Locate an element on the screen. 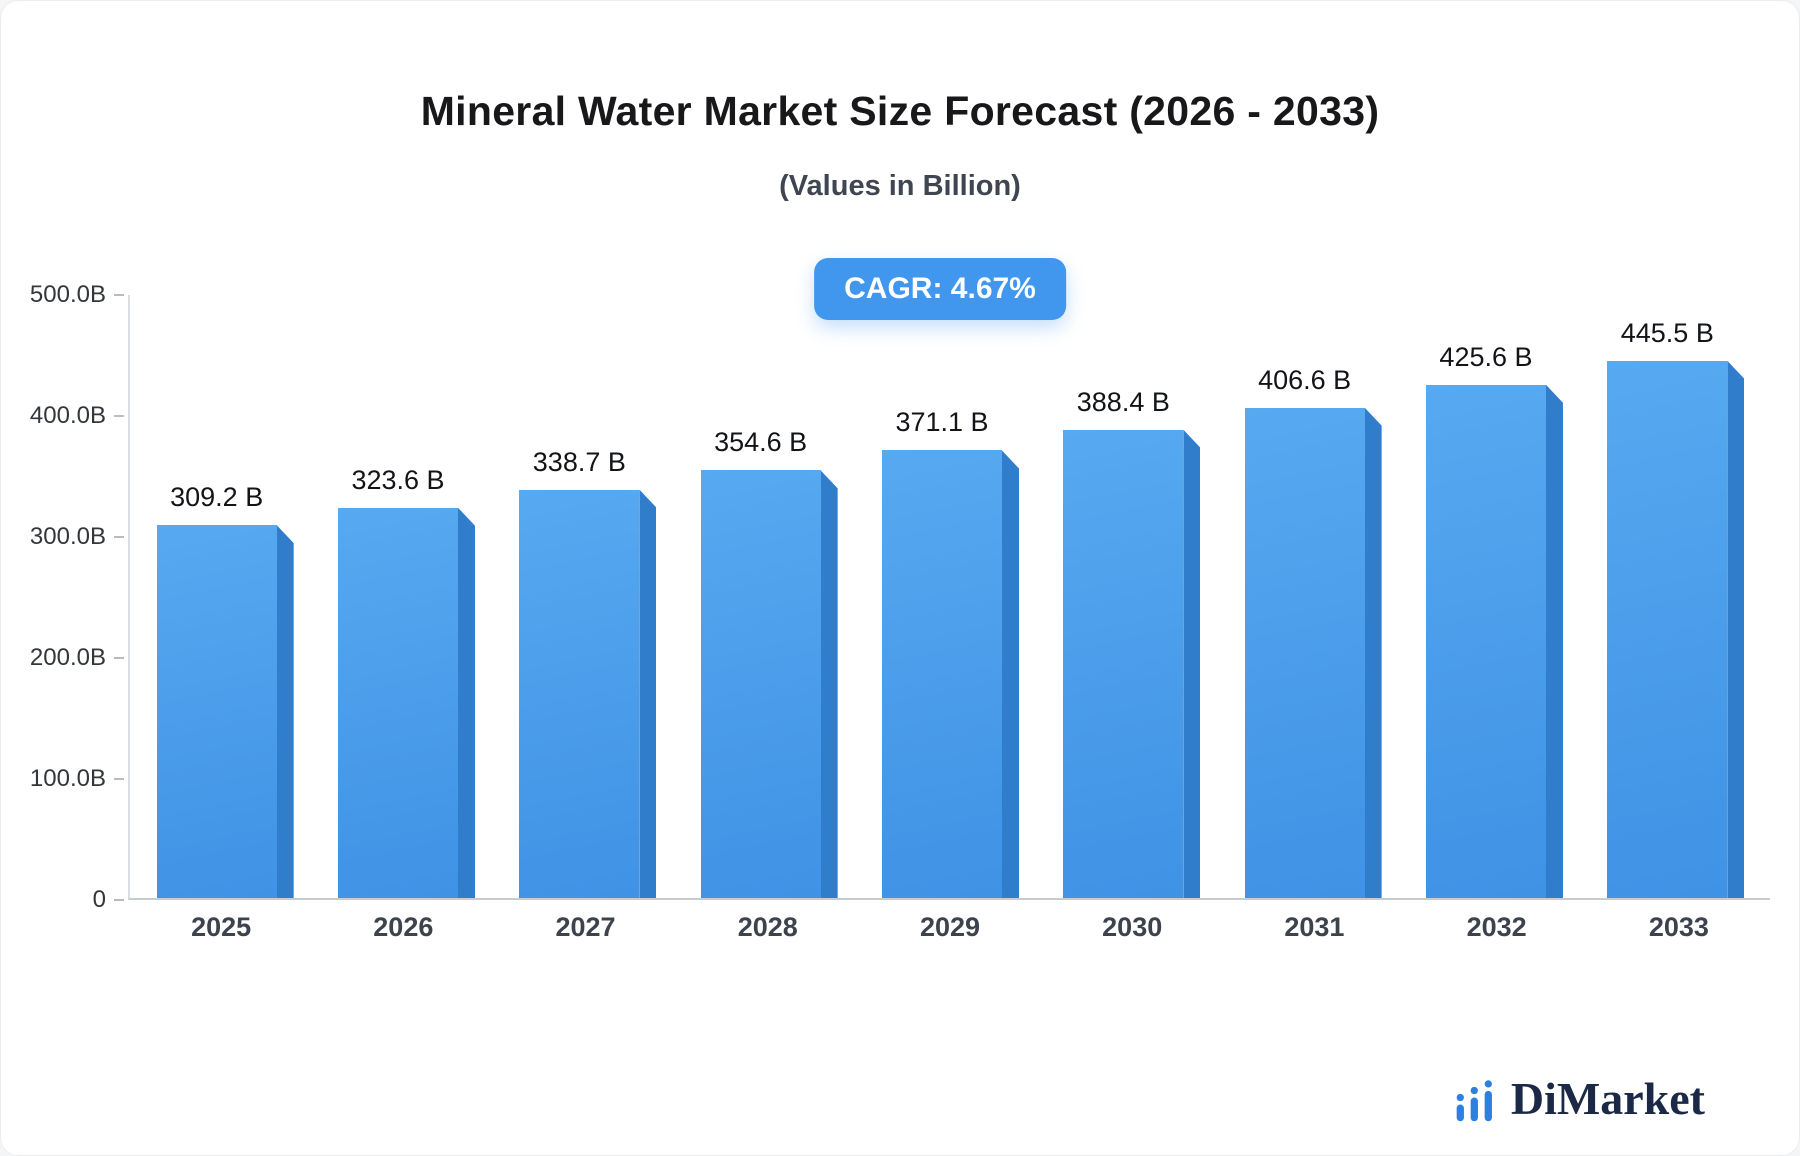  bar-value-label: 323.6 B is located at coordinates (398, 479).